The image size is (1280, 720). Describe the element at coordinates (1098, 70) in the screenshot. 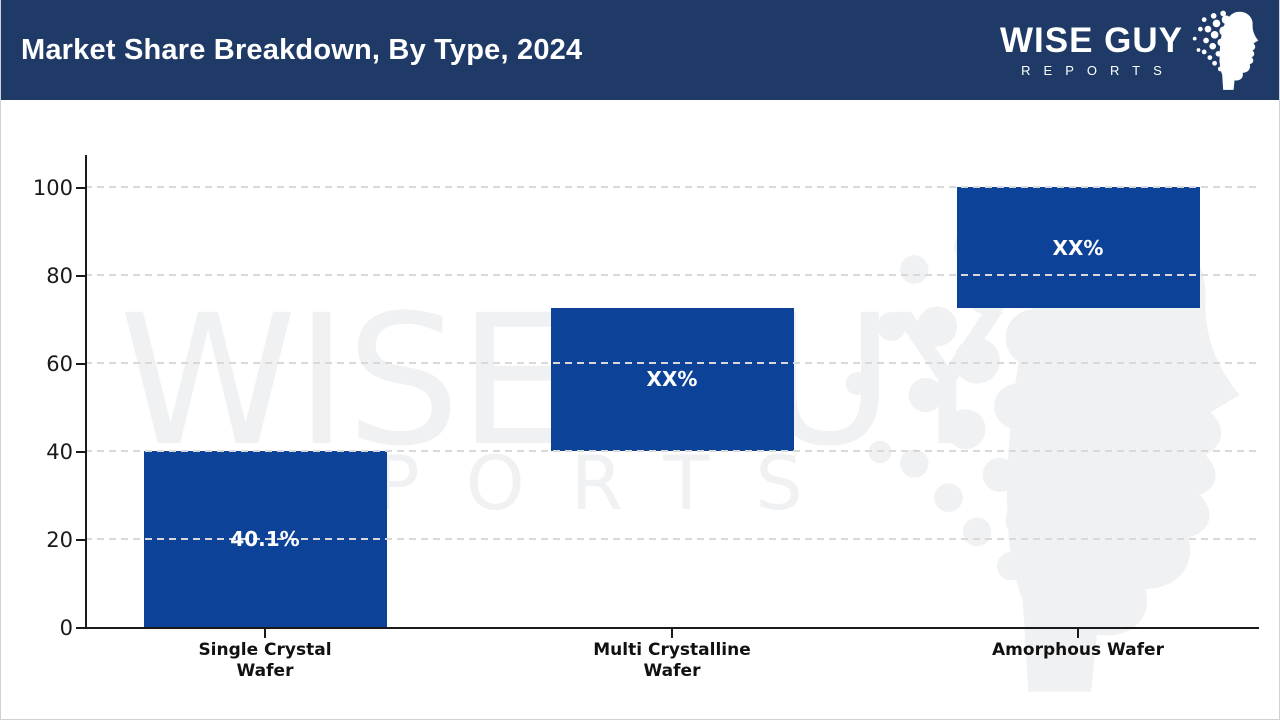

I see `logo-subtitle: REPORTS` at that location.